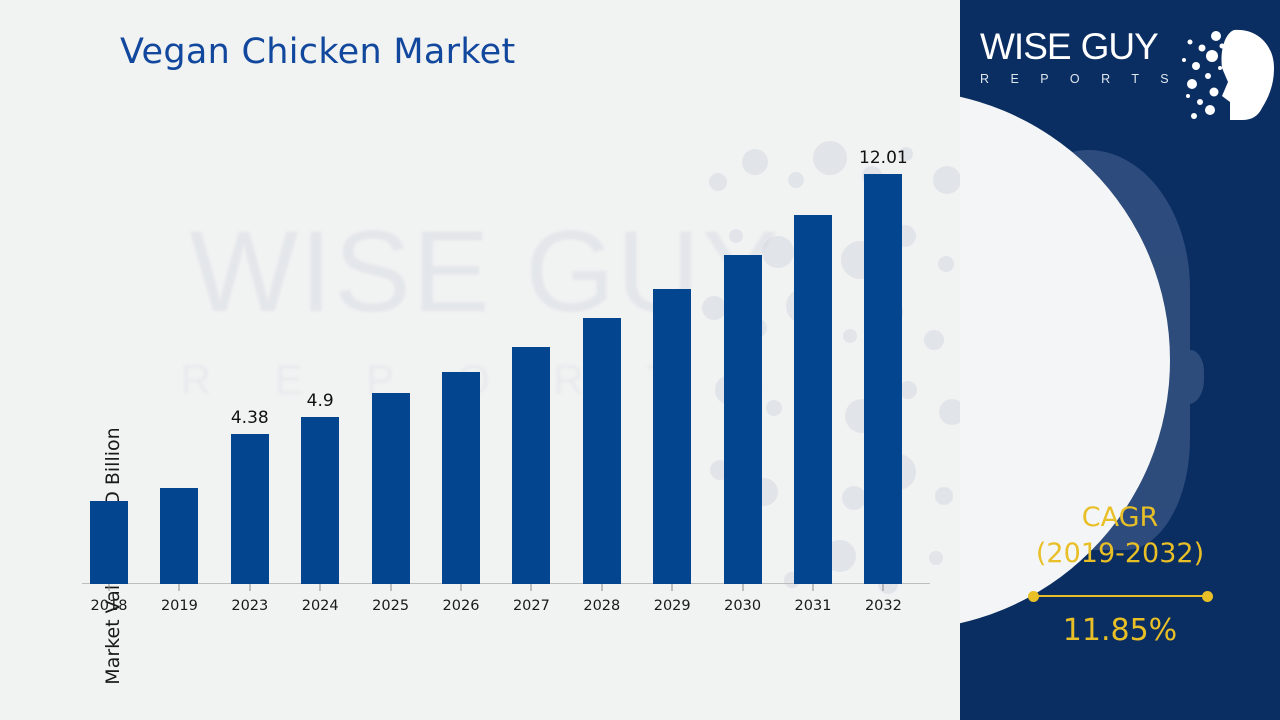 This screenshot has width=1280, height=720. Describe the element at coordinates (601, 451) in the screenshot. I see `bar-2028` at that location.